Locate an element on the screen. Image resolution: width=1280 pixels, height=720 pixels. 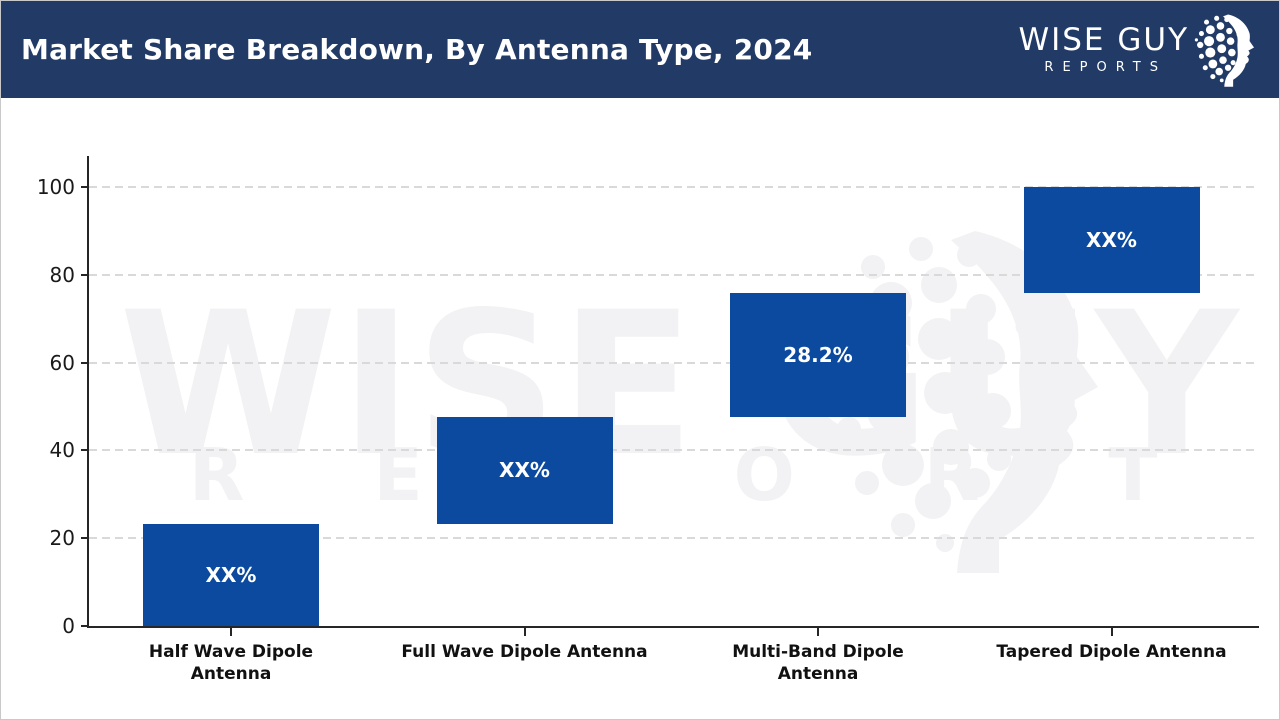
logo: WISE GUY REPORTS is located at coordinates (1136, 50).